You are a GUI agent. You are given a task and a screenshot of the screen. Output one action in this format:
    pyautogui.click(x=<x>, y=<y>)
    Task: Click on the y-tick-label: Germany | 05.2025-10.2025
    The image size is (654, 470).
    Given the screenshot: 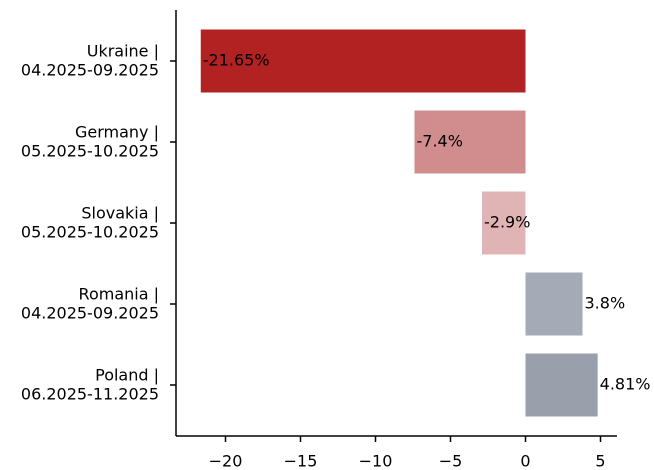 What is the action you would take?
    pyautogui.click(x=90, y=141)
    